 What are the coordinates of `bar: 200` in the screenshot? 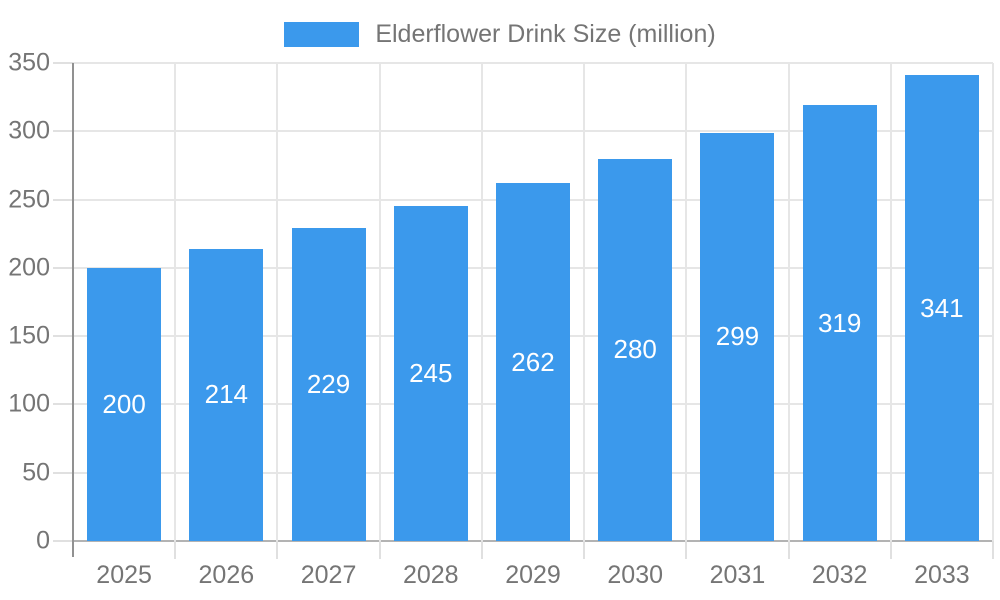 It's located at (124, 404).